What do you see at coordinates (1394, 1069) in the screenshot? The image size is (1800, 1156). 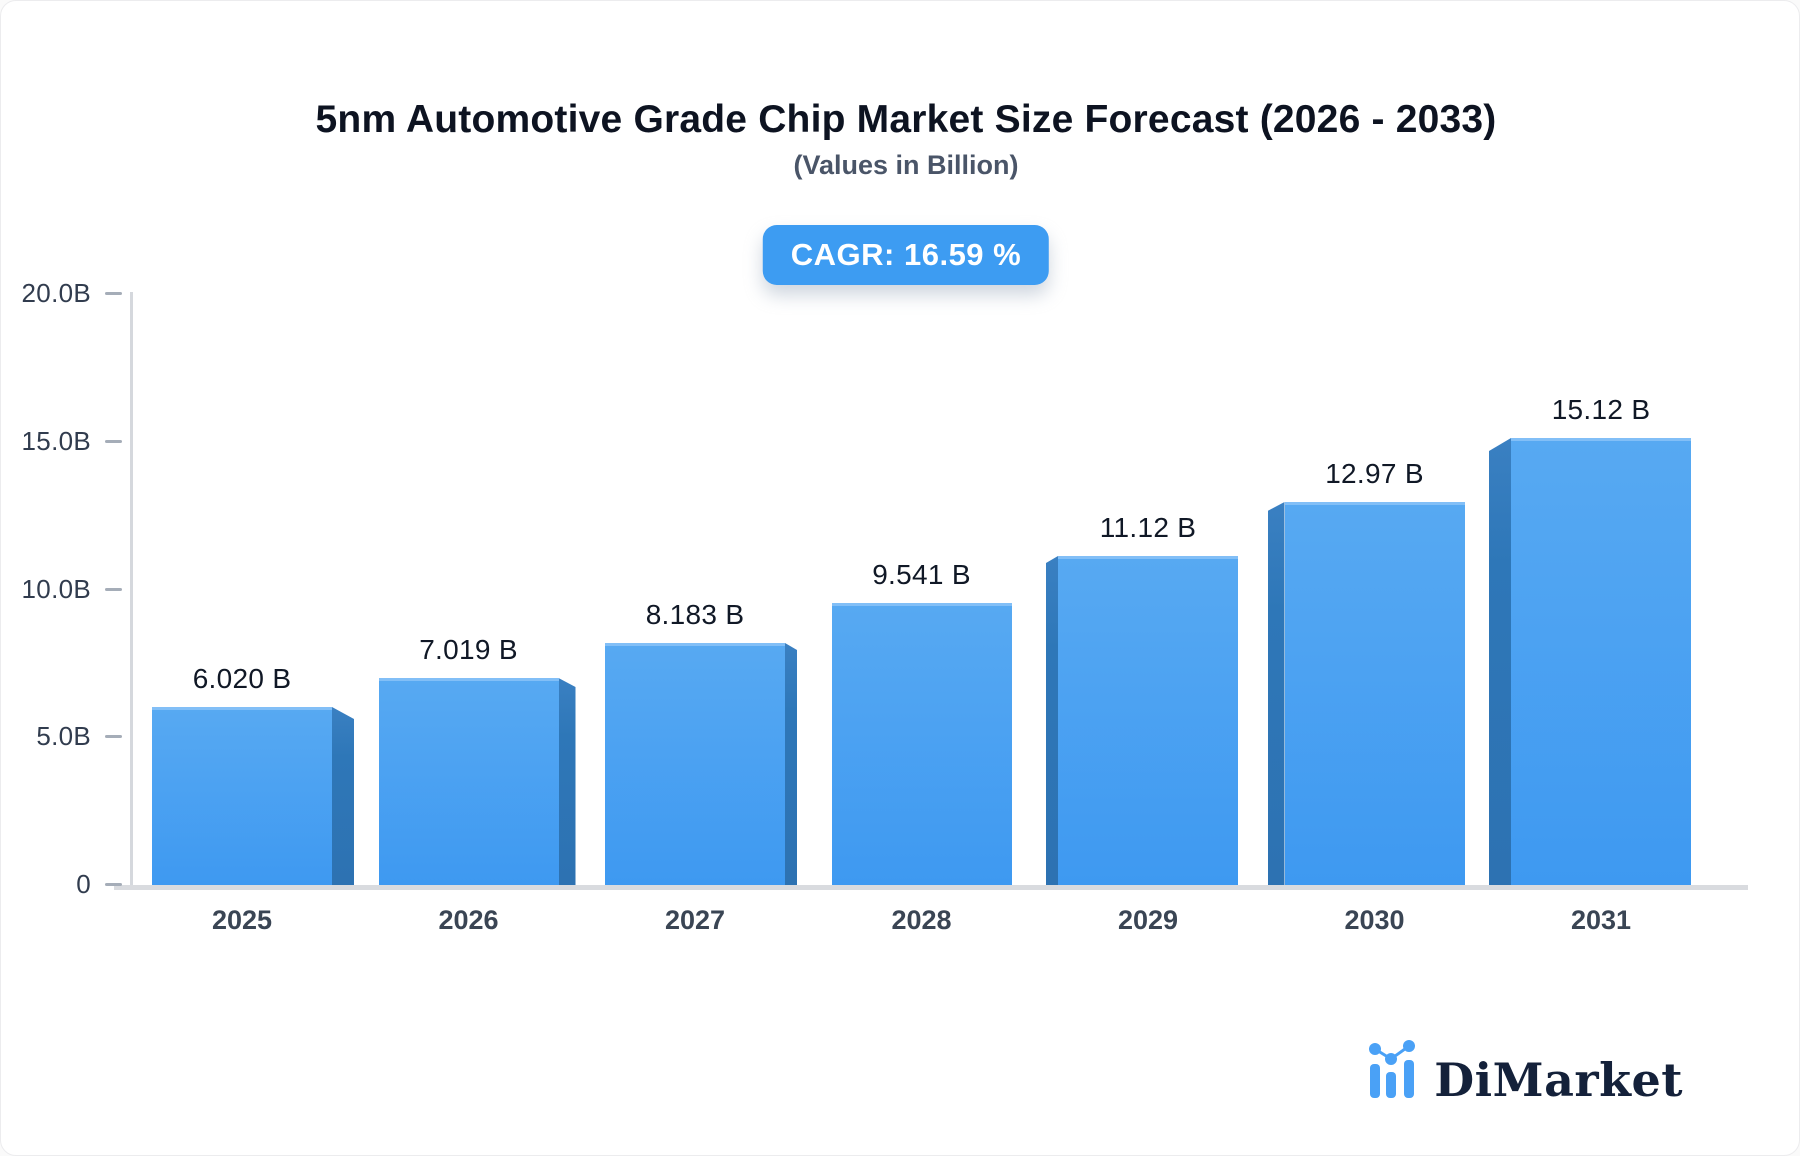 I see `logo-mark-icon` at bounding box center [1394, 1069].